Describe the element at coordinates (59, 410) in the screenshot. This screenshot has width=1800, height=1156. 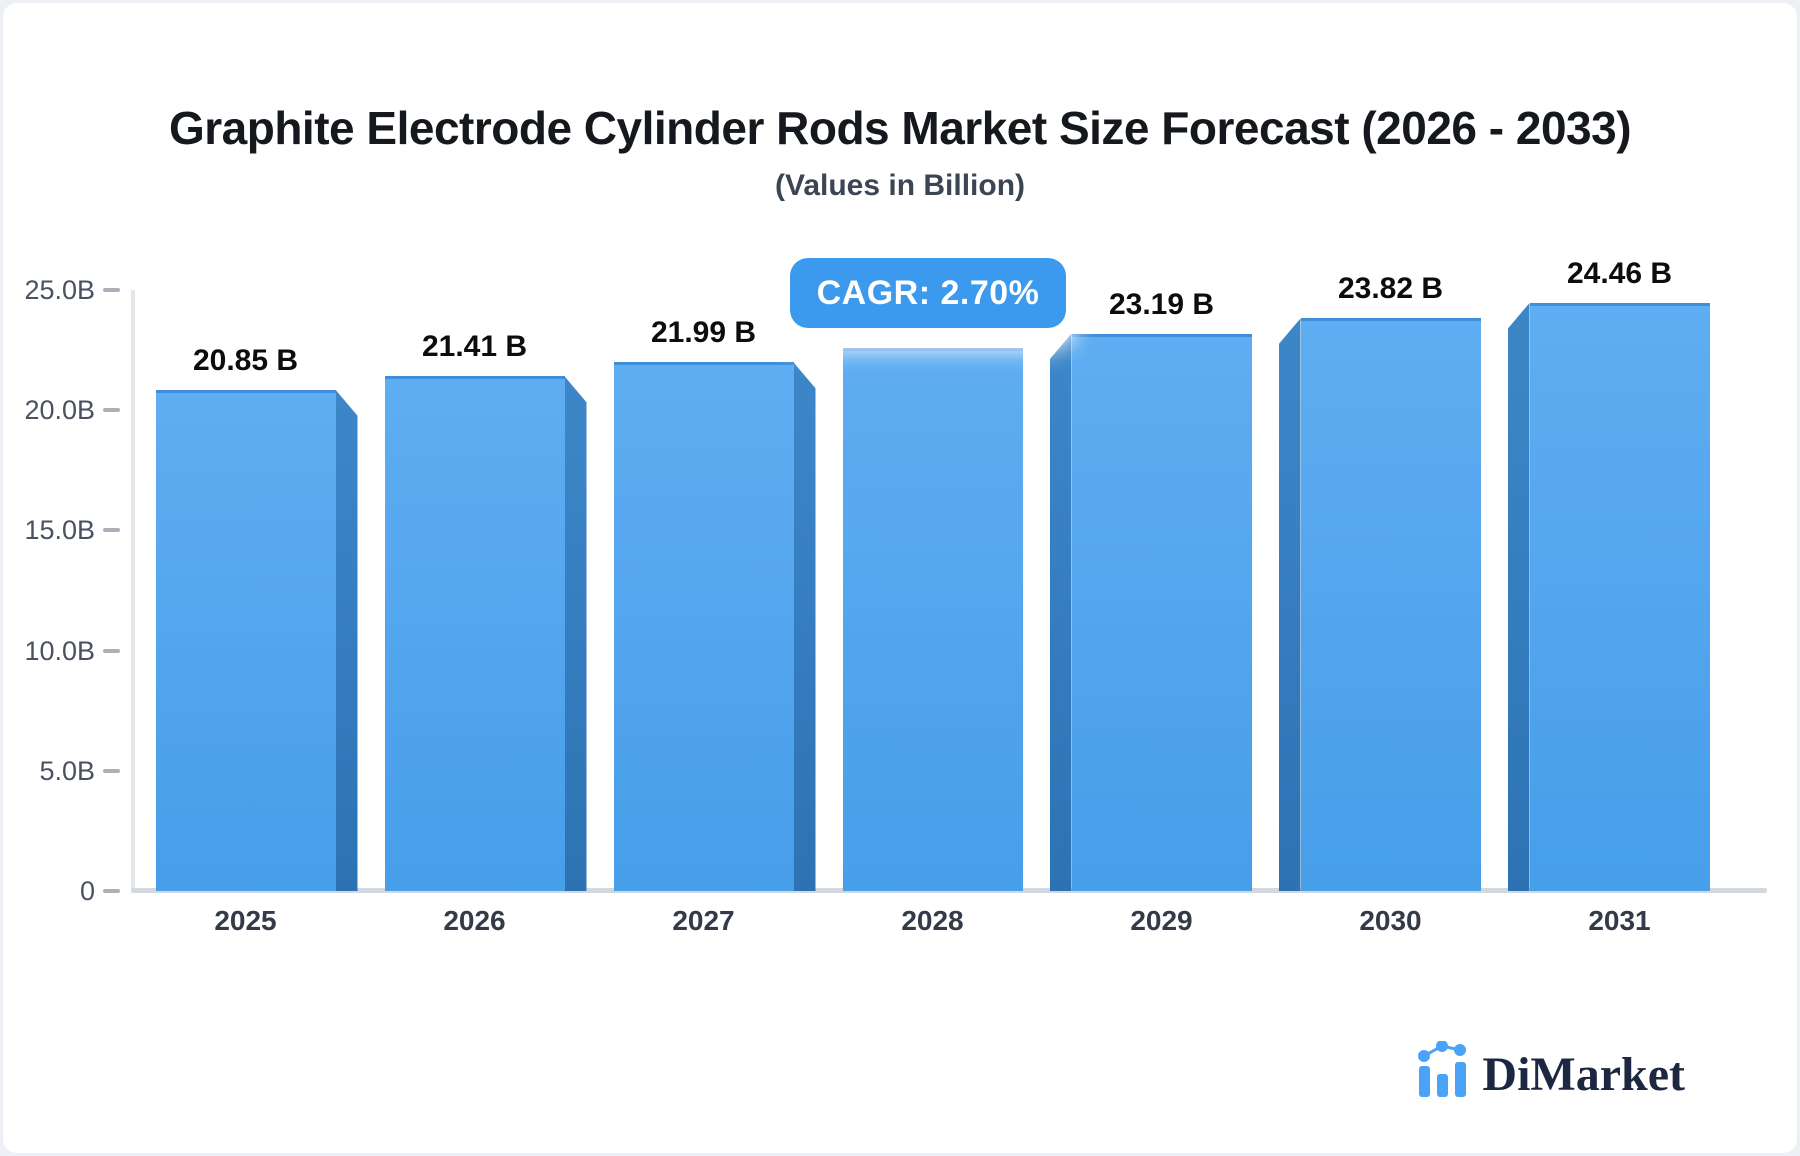
I see `y-axis-label: 20.0B` at that location.